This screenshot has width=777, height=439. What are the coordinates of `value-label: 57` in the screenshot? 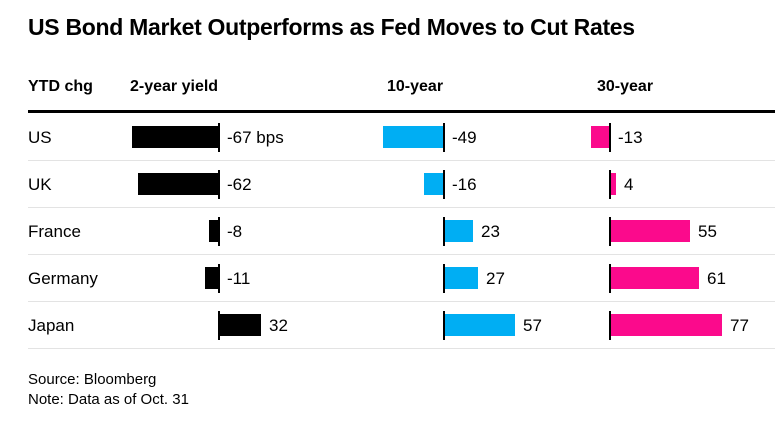 It's located at (532, 325).